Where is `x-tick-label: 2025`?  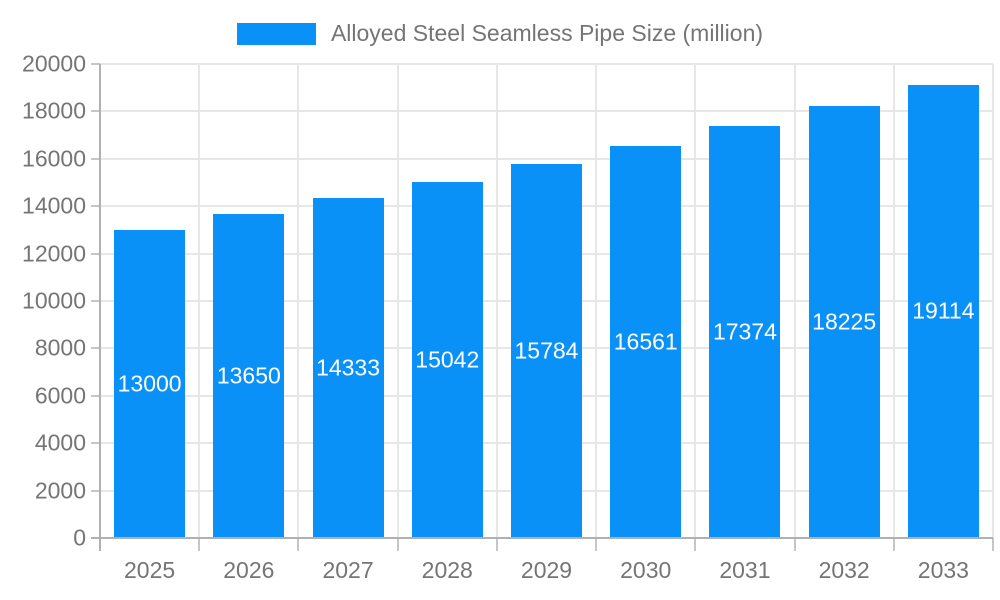
x-tick-label: 2025 is located at coordinates (150, 570).